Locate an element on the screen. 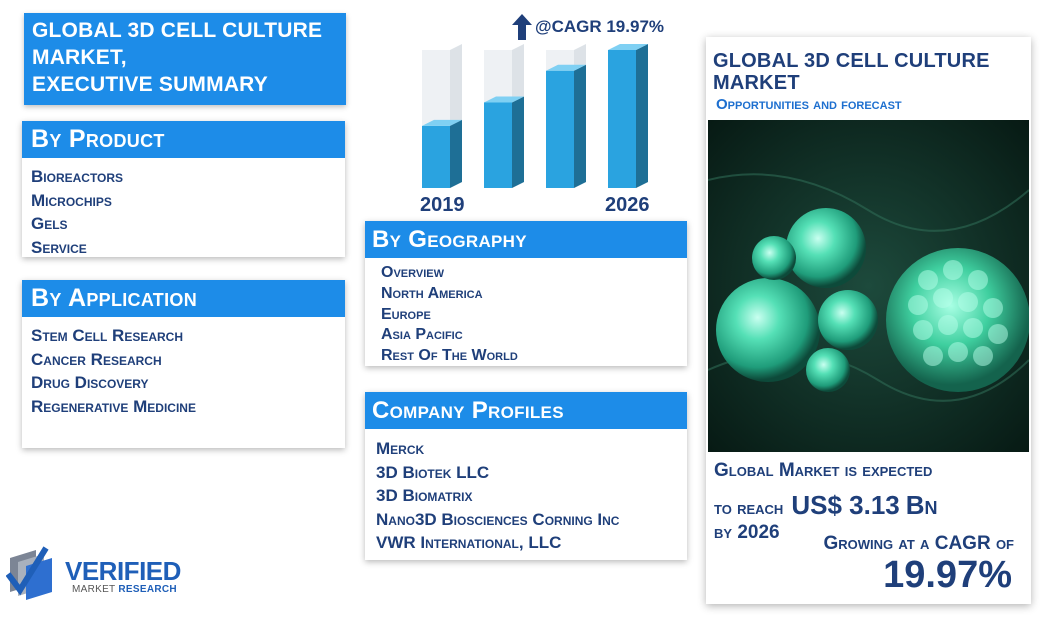 The height and width of the screenshot is (621, 1054). market-unit: Bn is located at coordinates (921, 505).